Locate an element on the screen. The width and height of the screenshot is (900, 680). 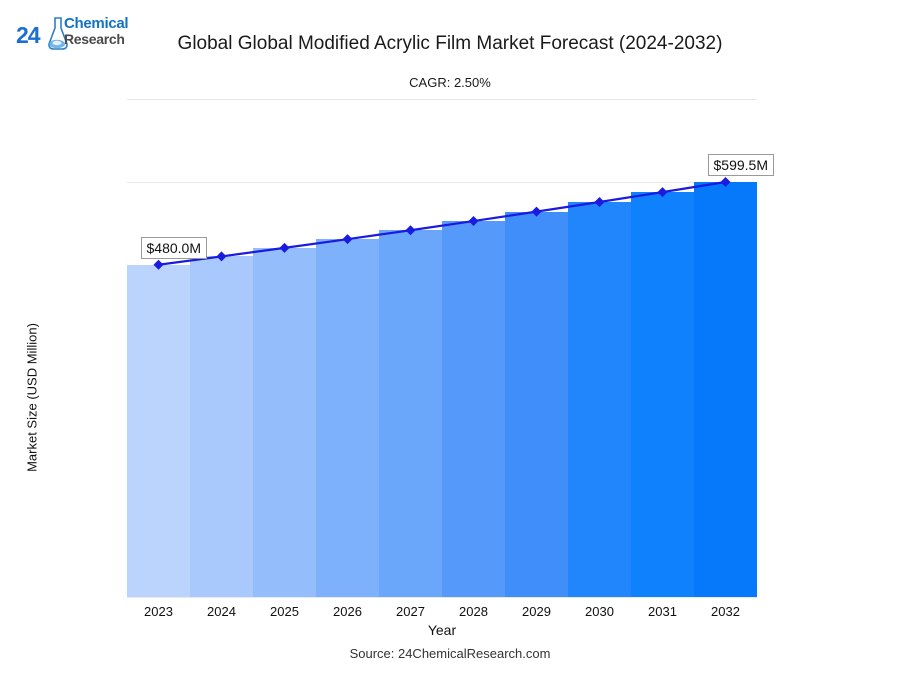
bar-2023 is located at coordinates (158, 430).